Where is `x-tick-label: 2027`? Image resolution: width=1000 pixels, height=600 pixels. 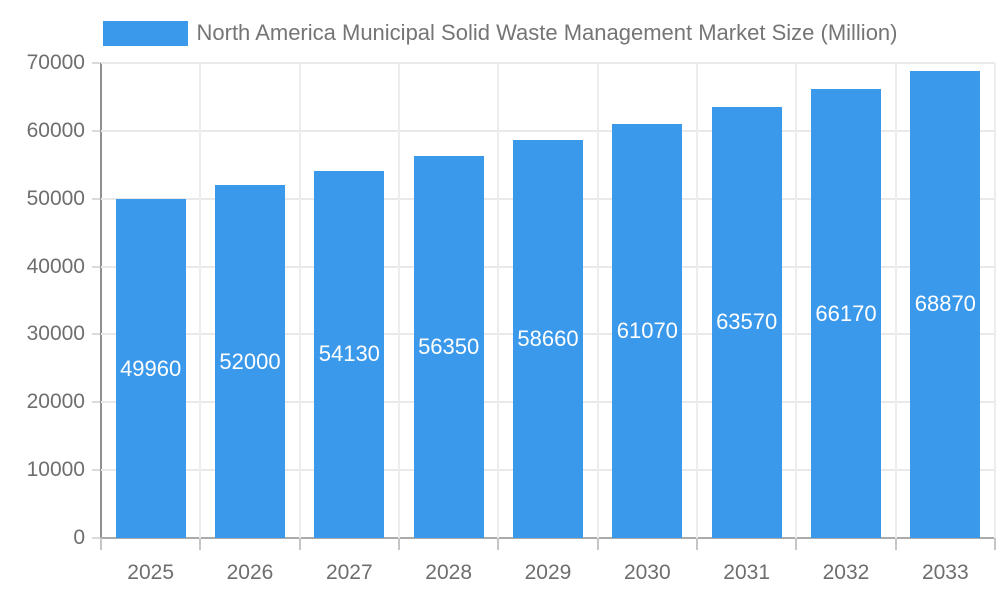 x-tick-label: 2027 is located at coordinates (349, 572).